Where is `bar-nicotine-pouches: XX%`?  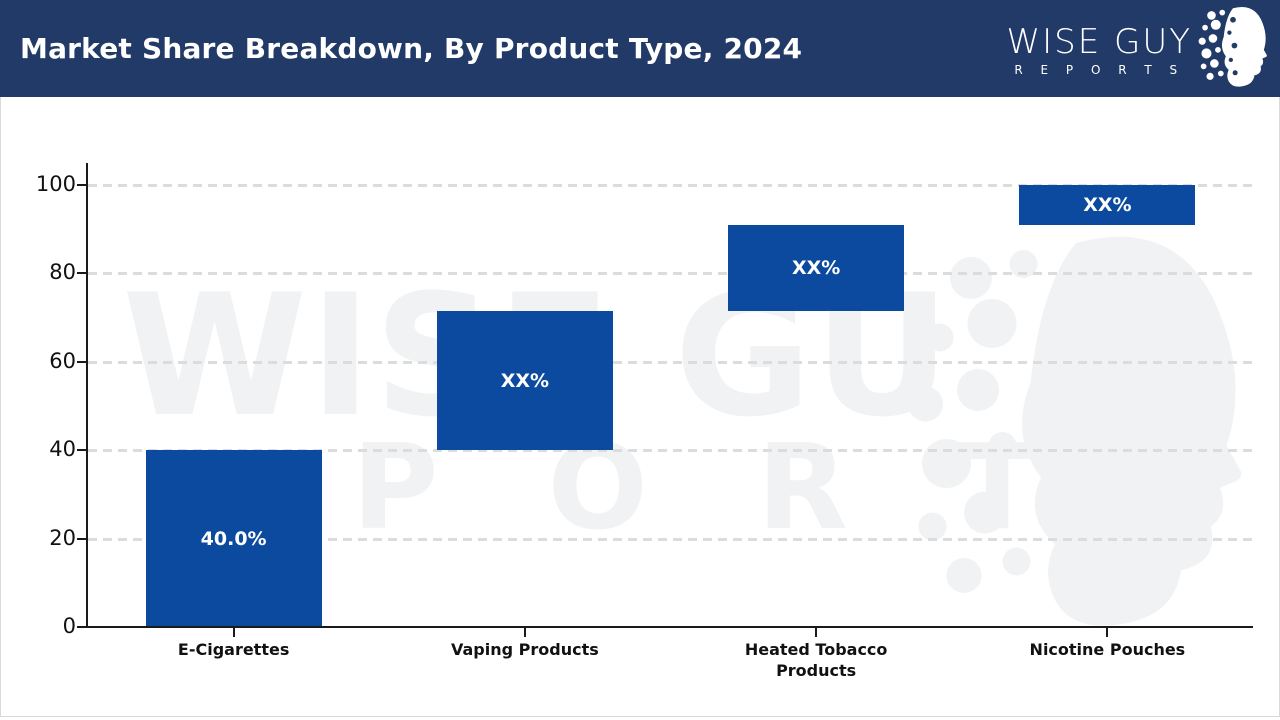 bar-nicotine-pouches: XX% is located at coordinates (1107, 205).